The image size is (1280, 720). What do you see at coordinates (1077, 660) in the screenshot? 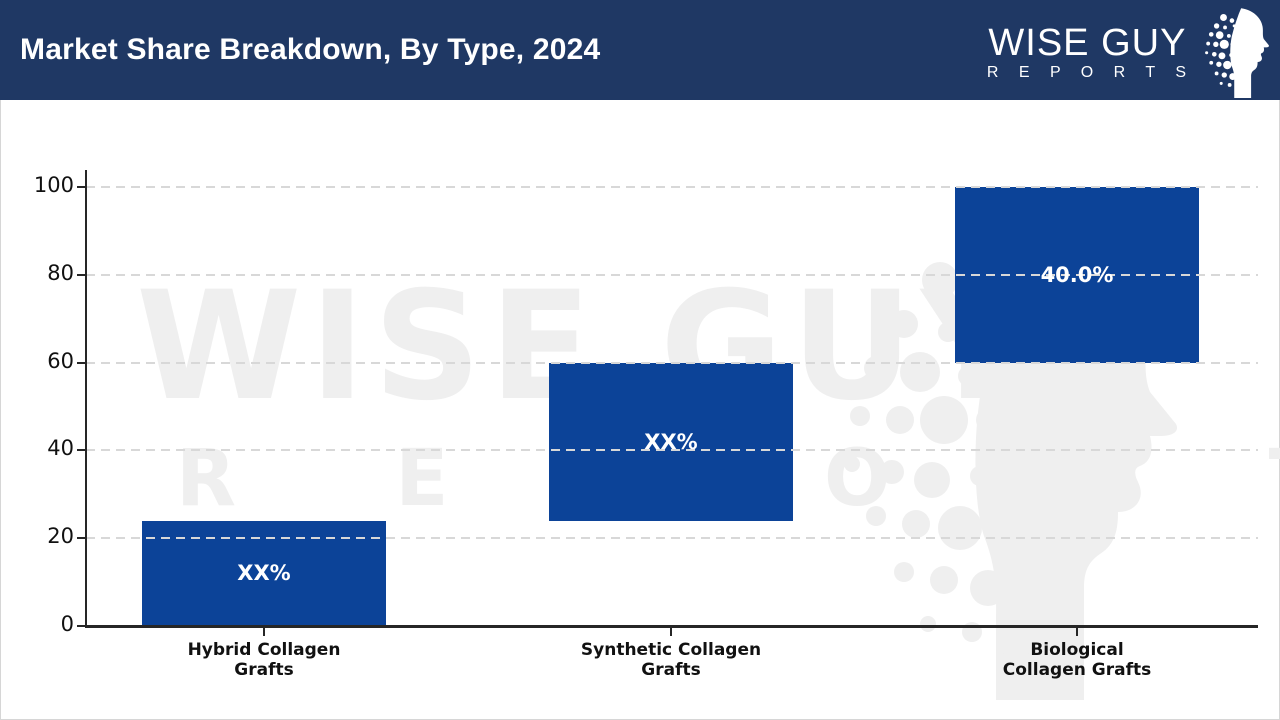
I see `x-category-label-3: Biological Collagen Grafts` at bounding box center [1077, 660].